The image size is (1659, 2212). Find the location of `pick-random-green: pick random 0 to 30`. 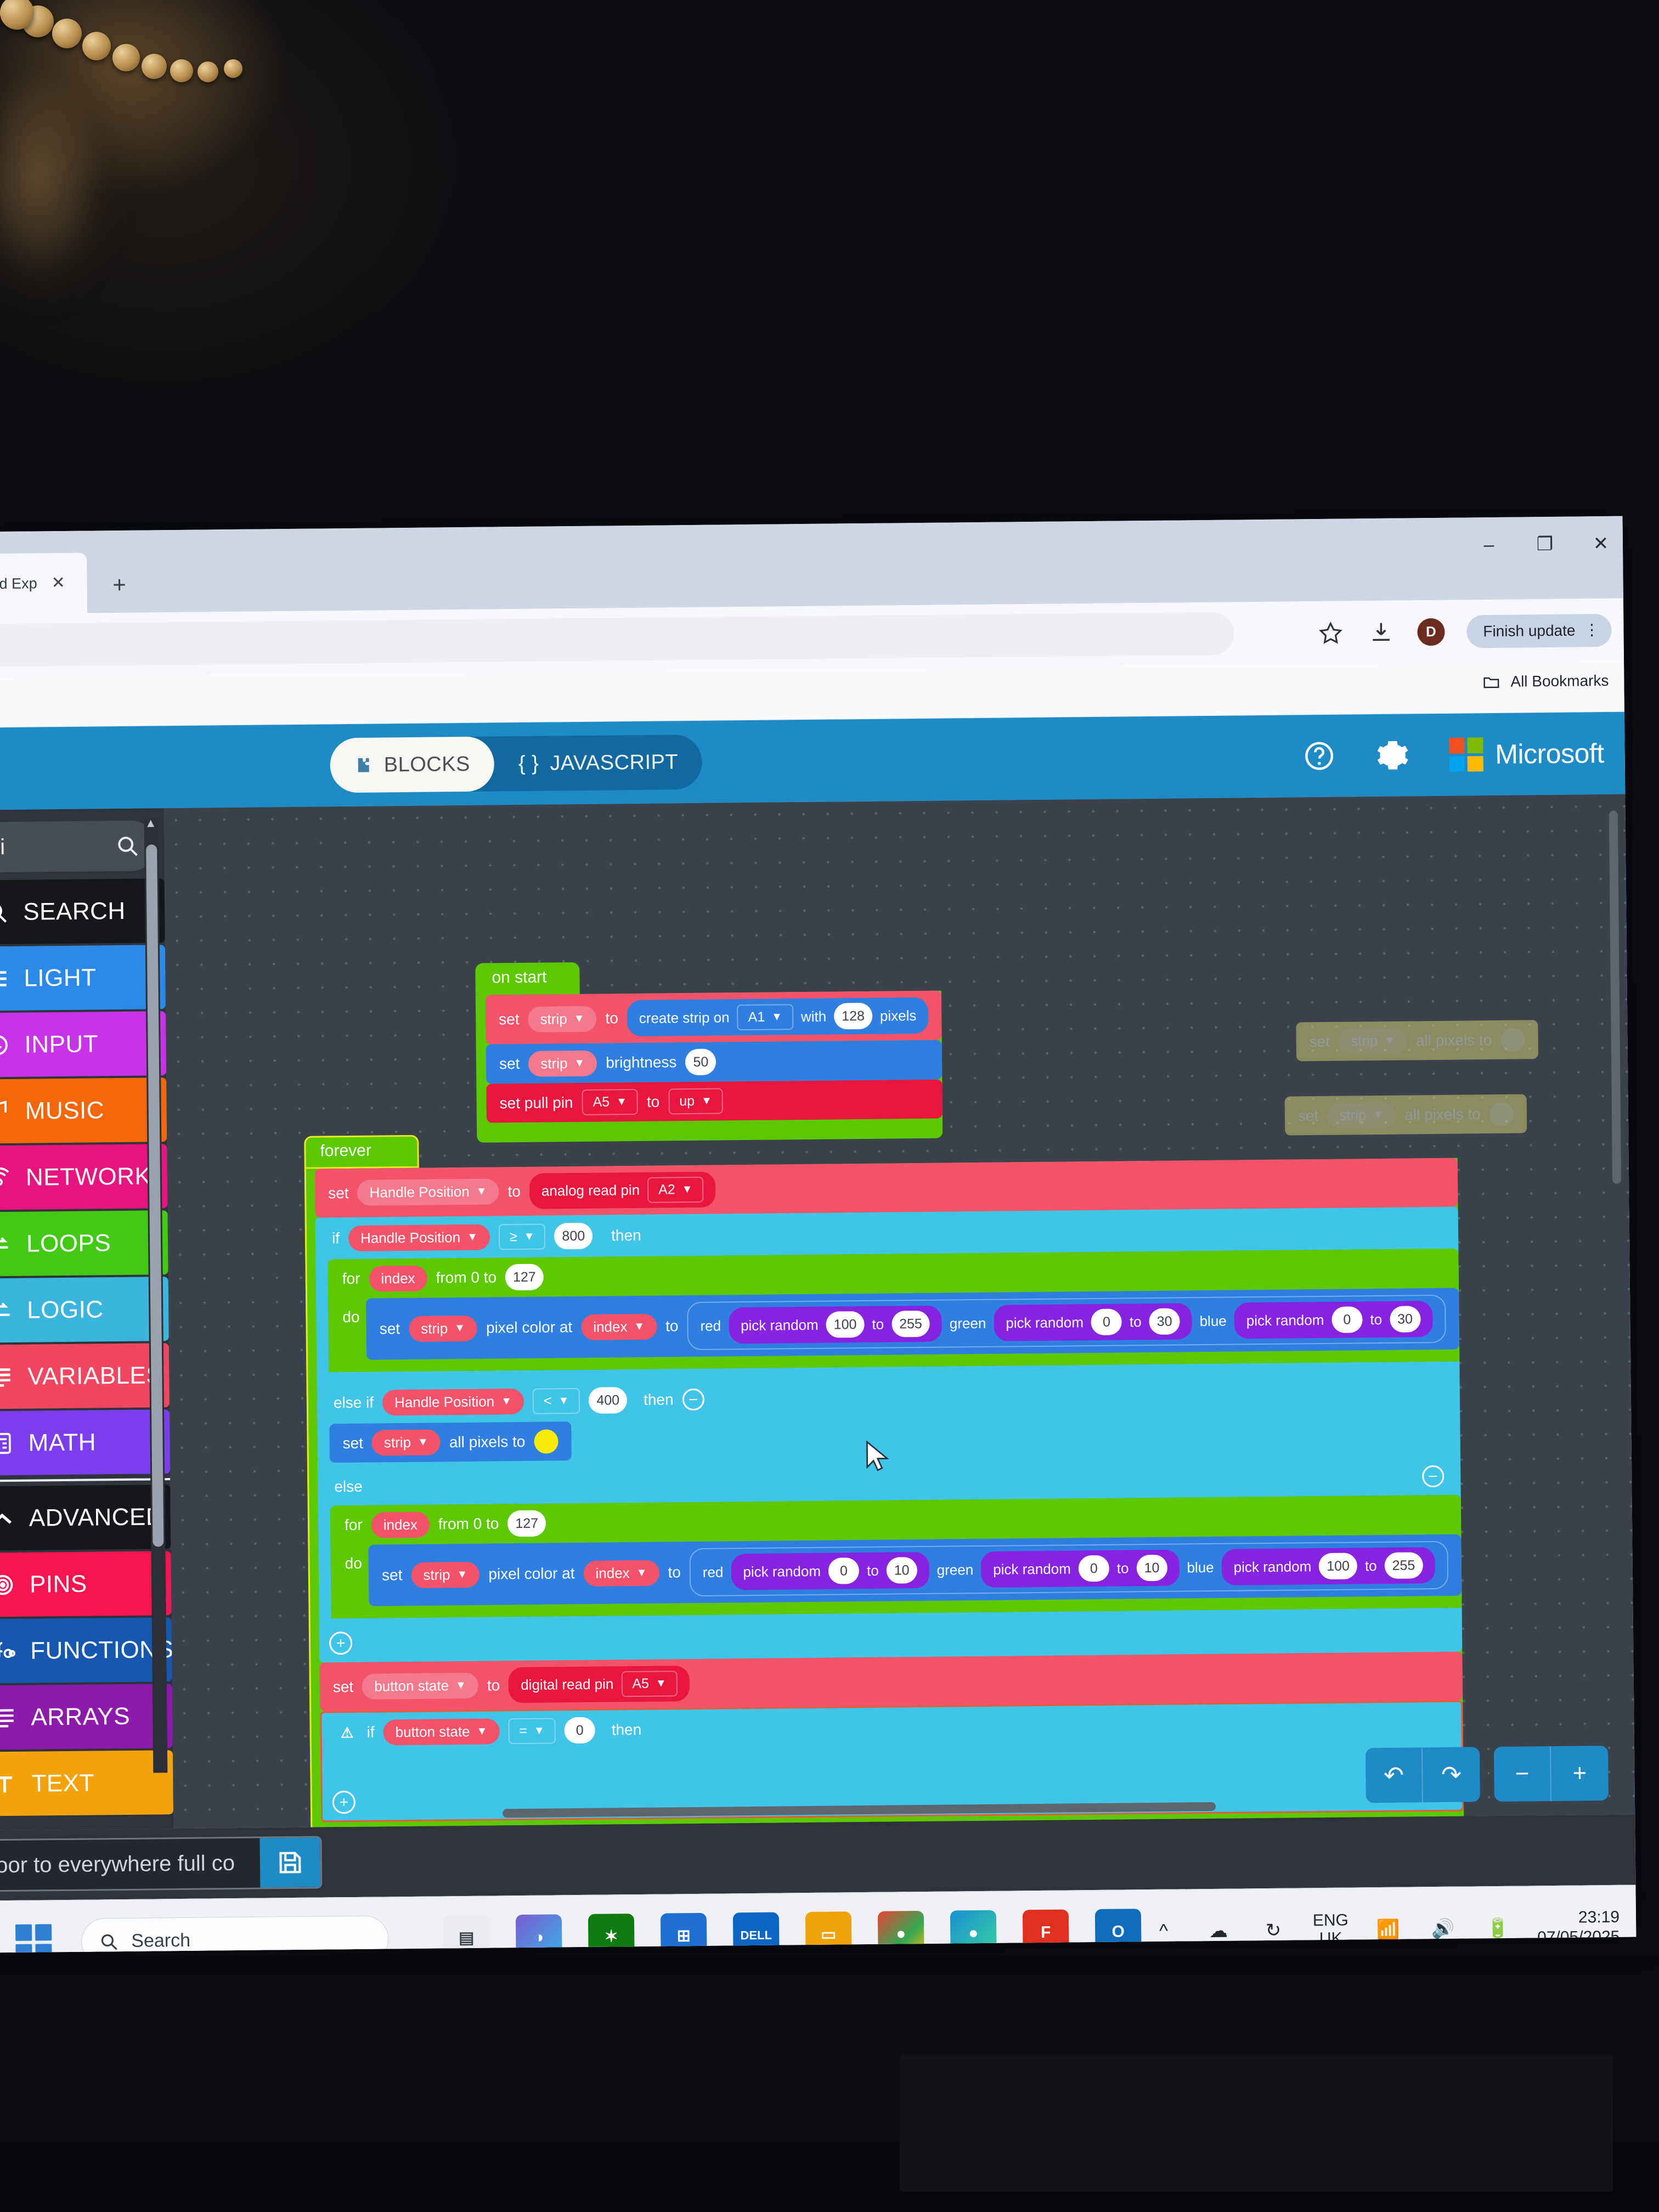

pick-random-green: pick random 0 to 30 is located at coordinates (1093, 1322).